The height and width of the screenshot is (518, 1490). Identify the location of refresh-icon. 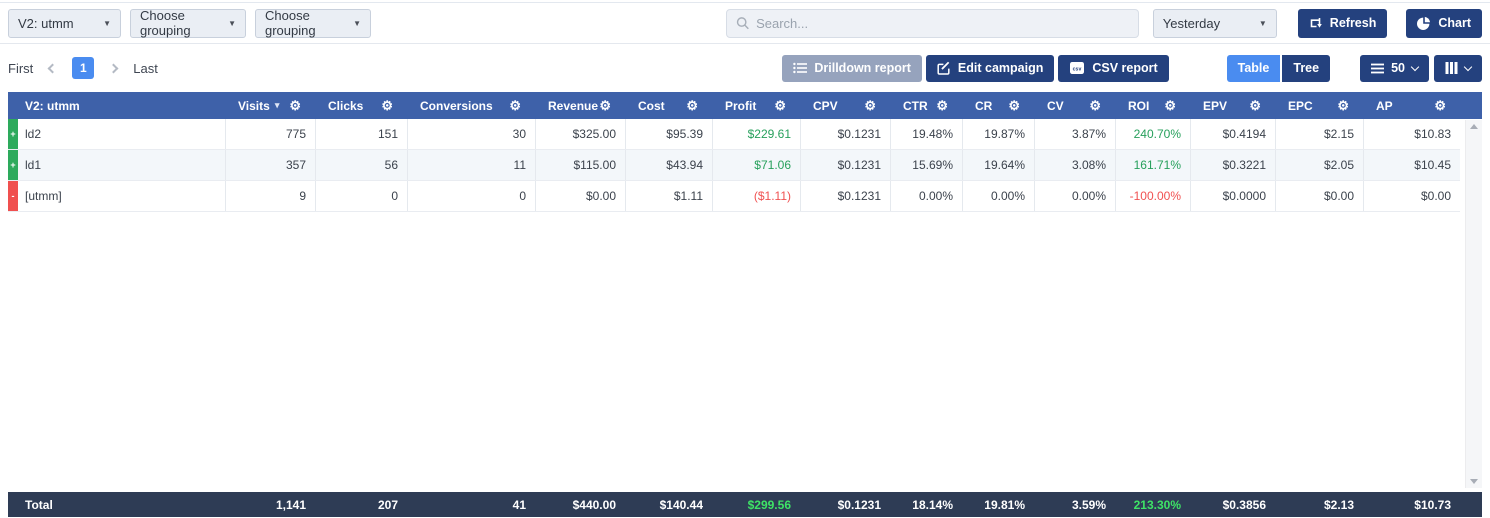
(1316, 23).